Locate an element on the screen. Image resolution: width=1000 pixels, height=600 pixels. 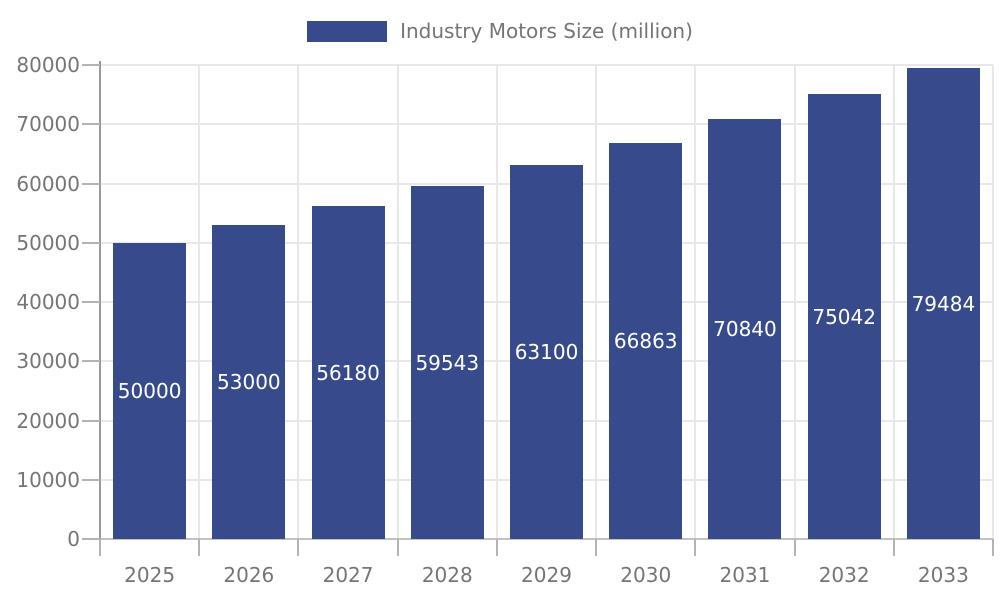
bar-2025 is located at coordinates (150, 390).